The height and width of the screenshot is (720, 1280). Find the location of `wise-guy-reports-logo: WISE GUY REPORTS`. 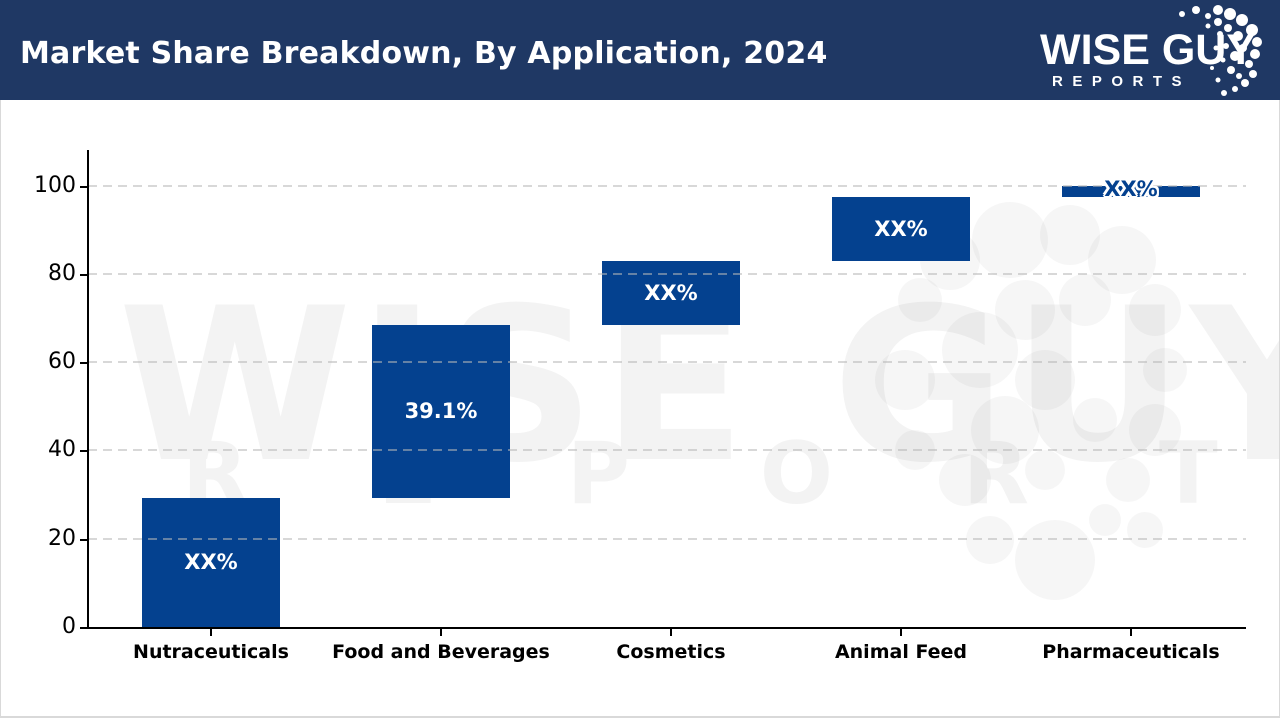

wise-guy-reports-logo: WISE GUY REPORTS is located at coordinates (1151, 50).